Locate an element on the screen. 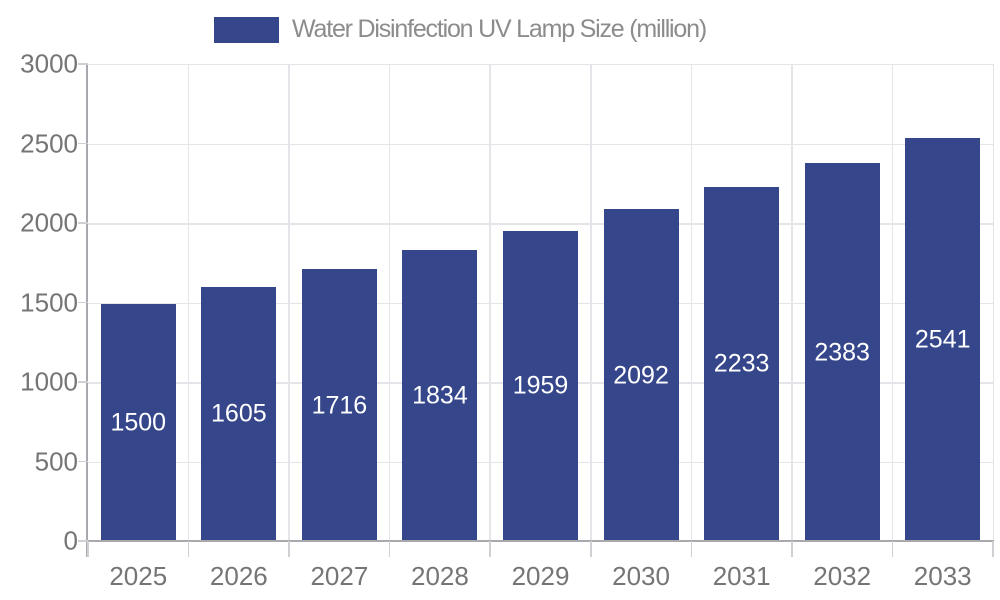  bar-2025: 1500 is located at coordinates (138, 422).